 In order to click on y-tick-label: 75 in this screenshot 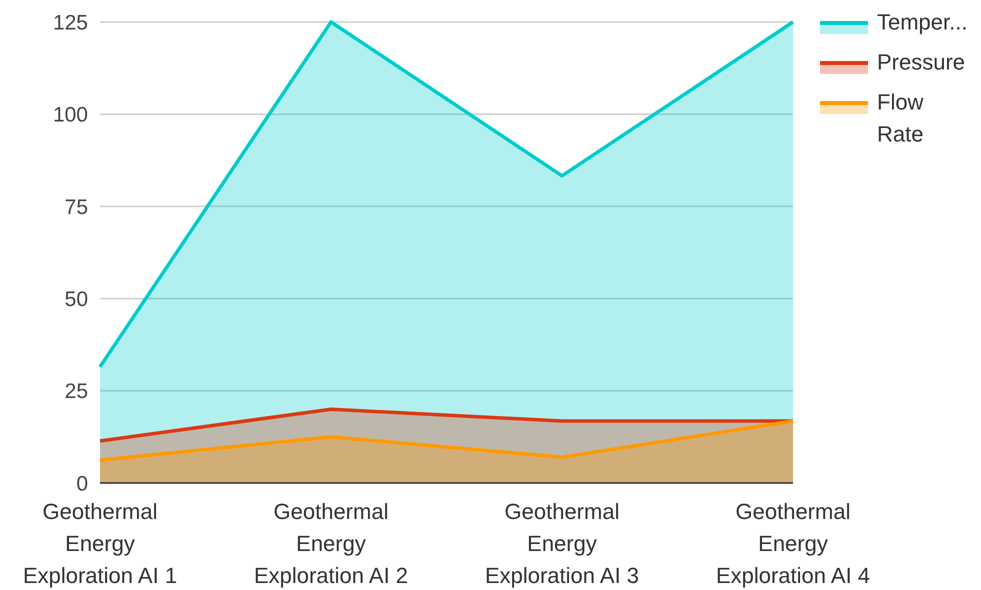, I will do `click(76, 207)`.